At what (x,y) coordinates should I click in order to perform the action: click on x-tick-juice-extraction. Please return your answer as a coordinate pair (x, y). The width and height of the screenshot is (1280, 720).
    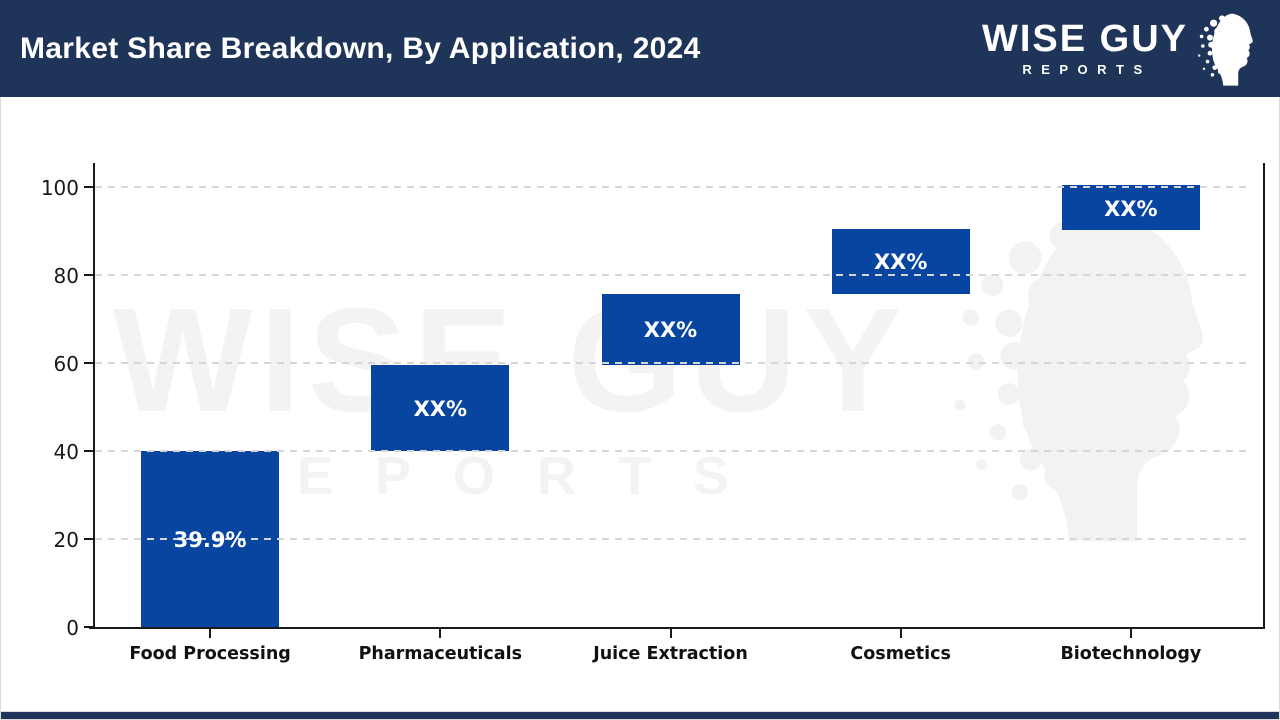
    Looking at the image, I should click on (670, 633).